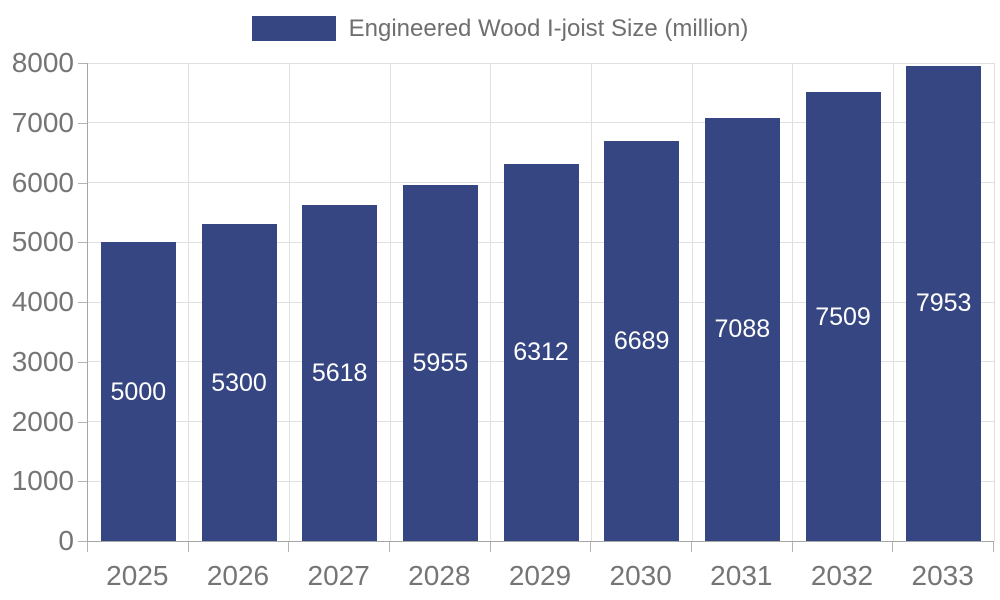  What do you see at coordinates (293, 28) in the screenshot?
I see `legend-swatch-icon` at bounding box center [293, 28].